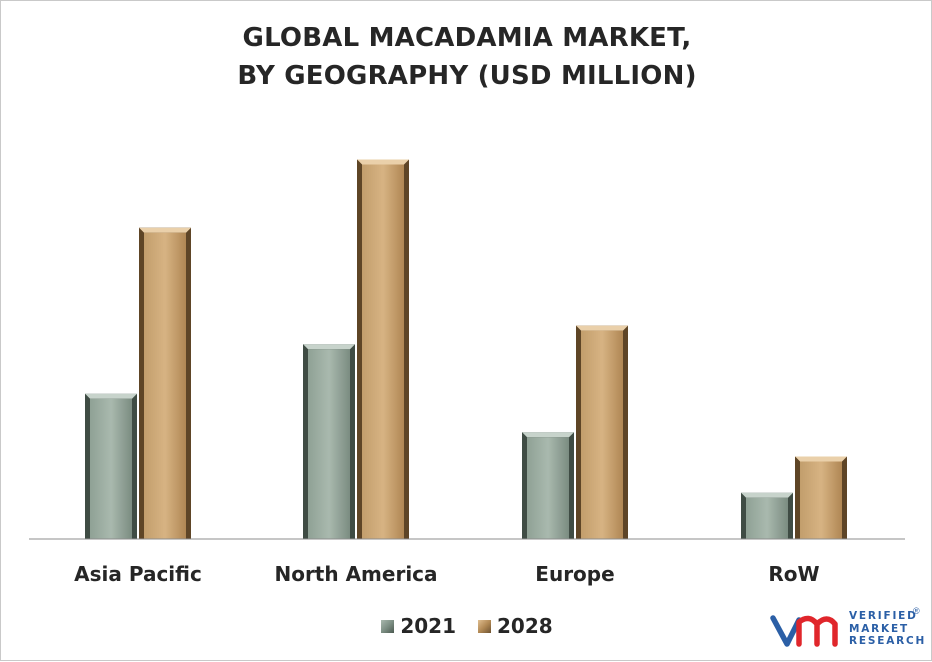  Describe the element at coordinates (484, 626) in the screenshot. I see `legend-swatch-2028` at that location.